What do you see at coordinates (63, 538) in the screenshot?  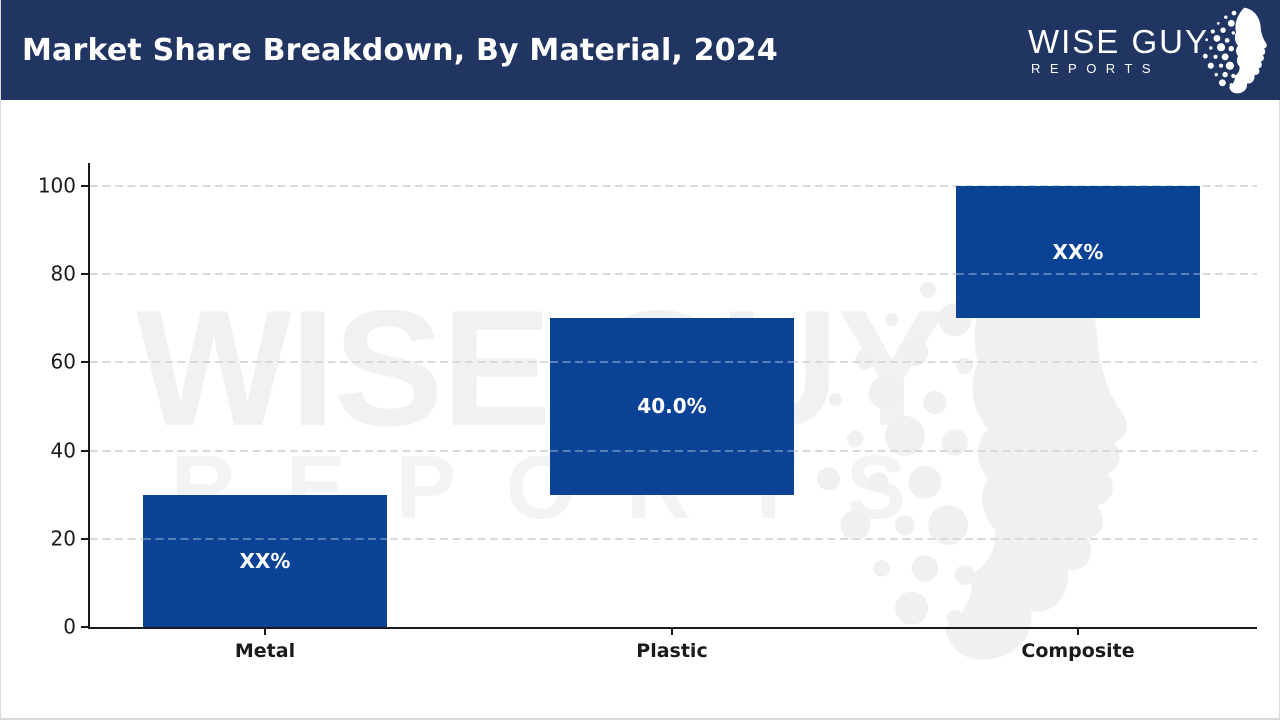 I see `y-tick-label: 20` at bounding box center [63, 538].